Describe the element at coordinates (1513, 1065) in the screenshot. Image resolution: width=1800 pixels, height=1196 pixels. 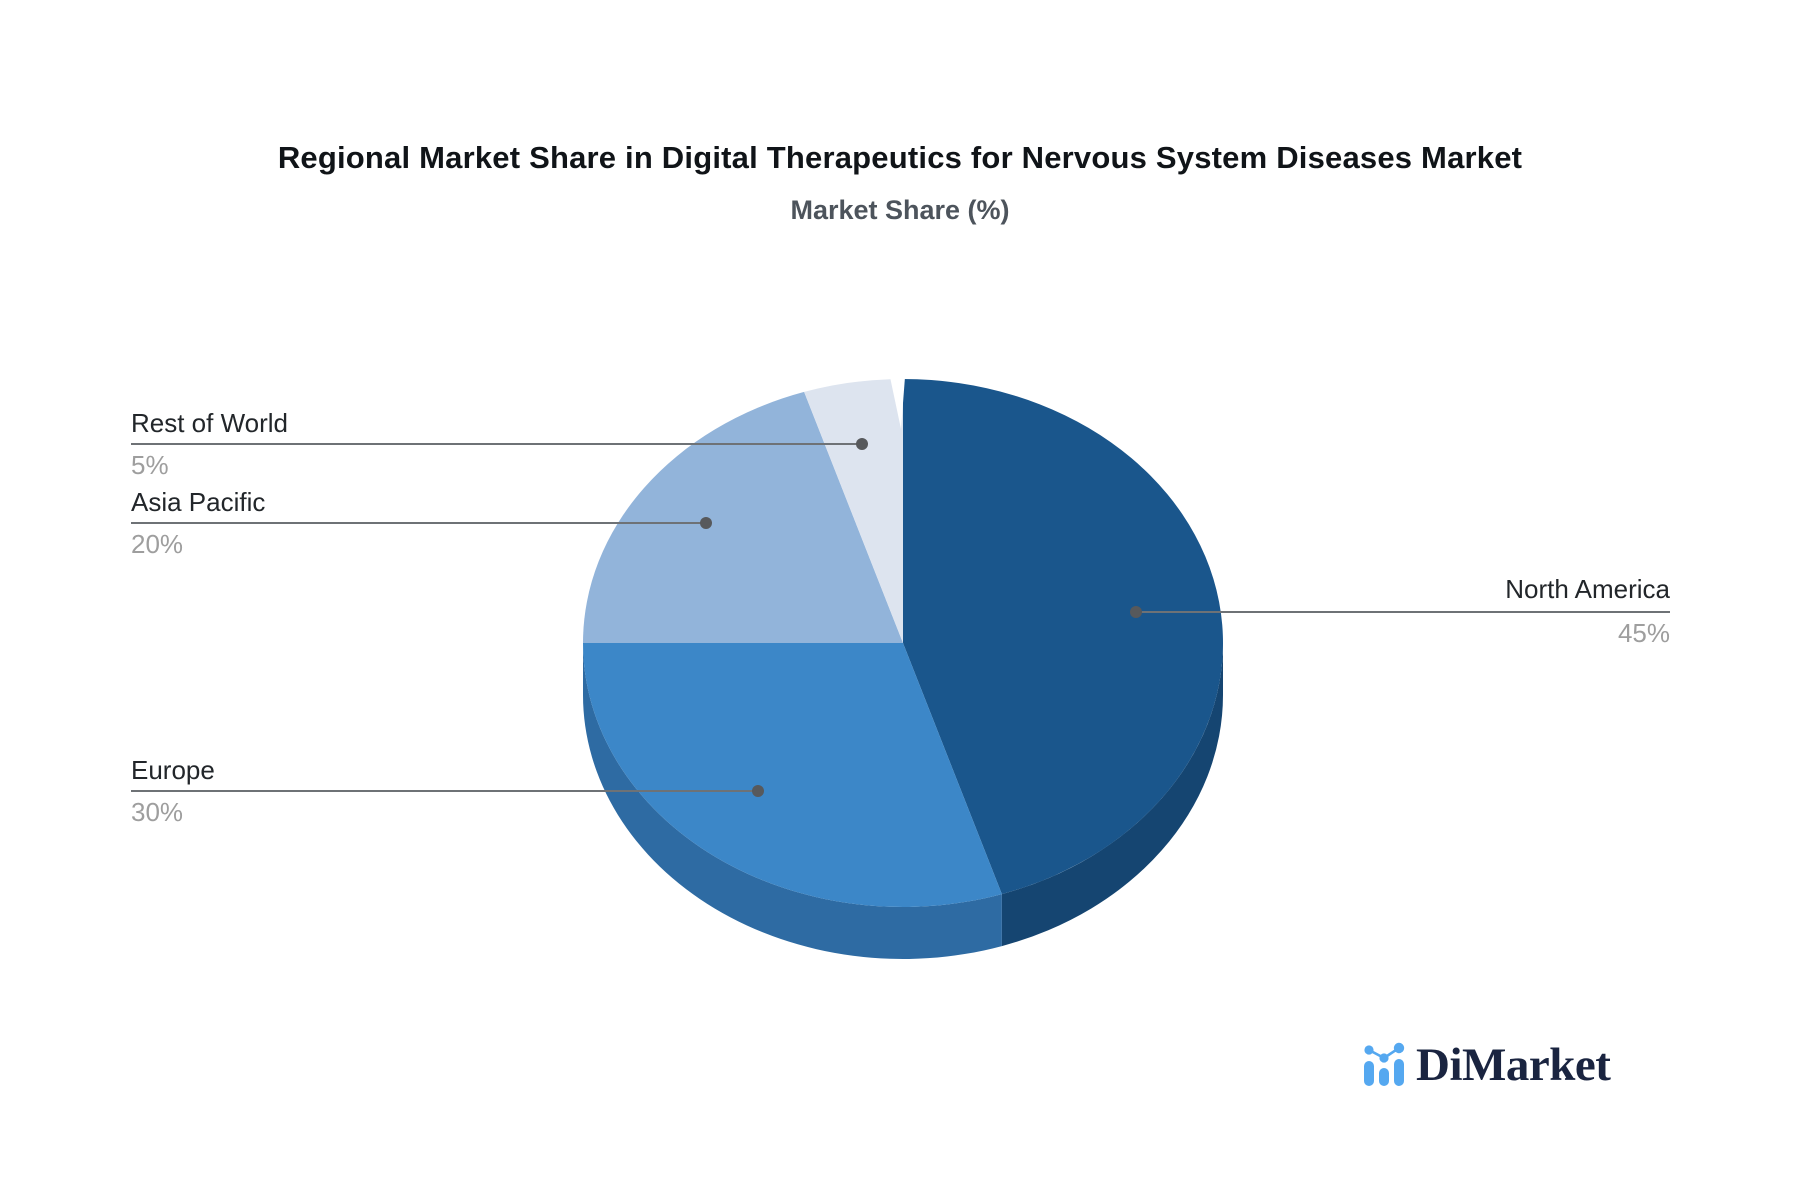
I see `logo-text: DiMarket` at that location.